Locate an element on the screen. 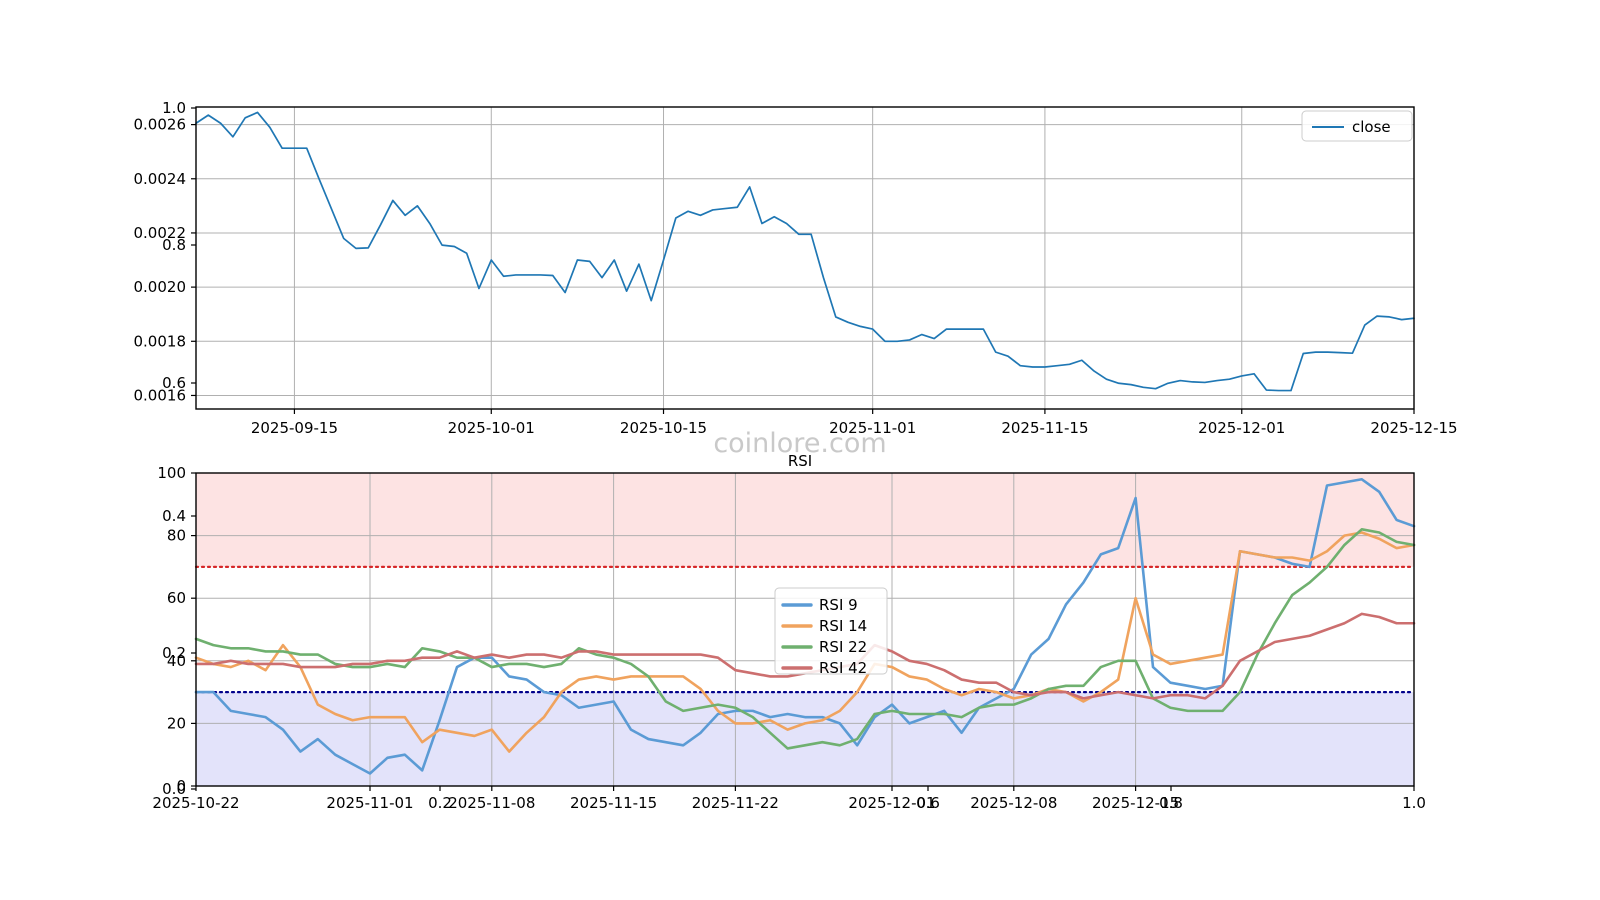 The height and width of the screenshot is (900, 1600). rsi-norm-ytick-label: 0.0 is located at coordinates (174, 789).